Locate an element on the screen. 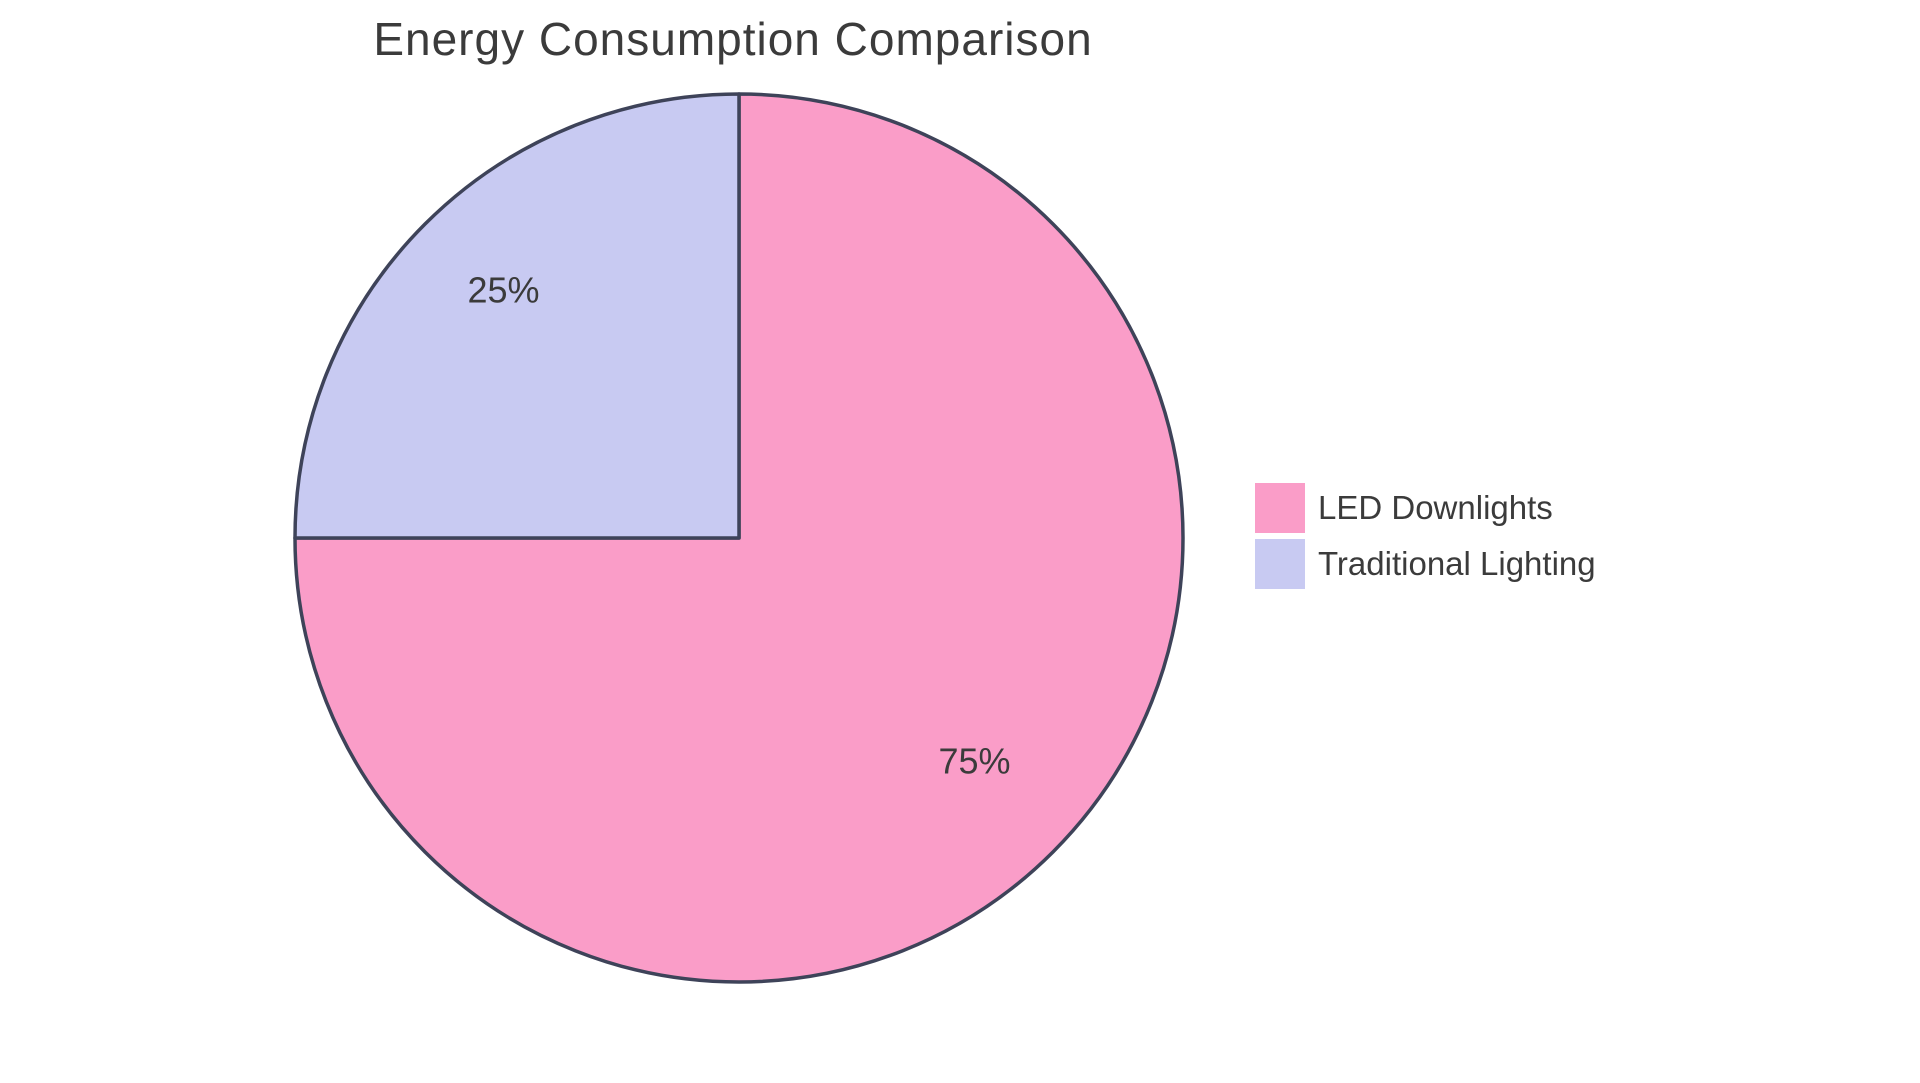 The width and height of the screenshot is (1920, 1083). slice-labels: 75% 25% is located at coordinates (738, 526).